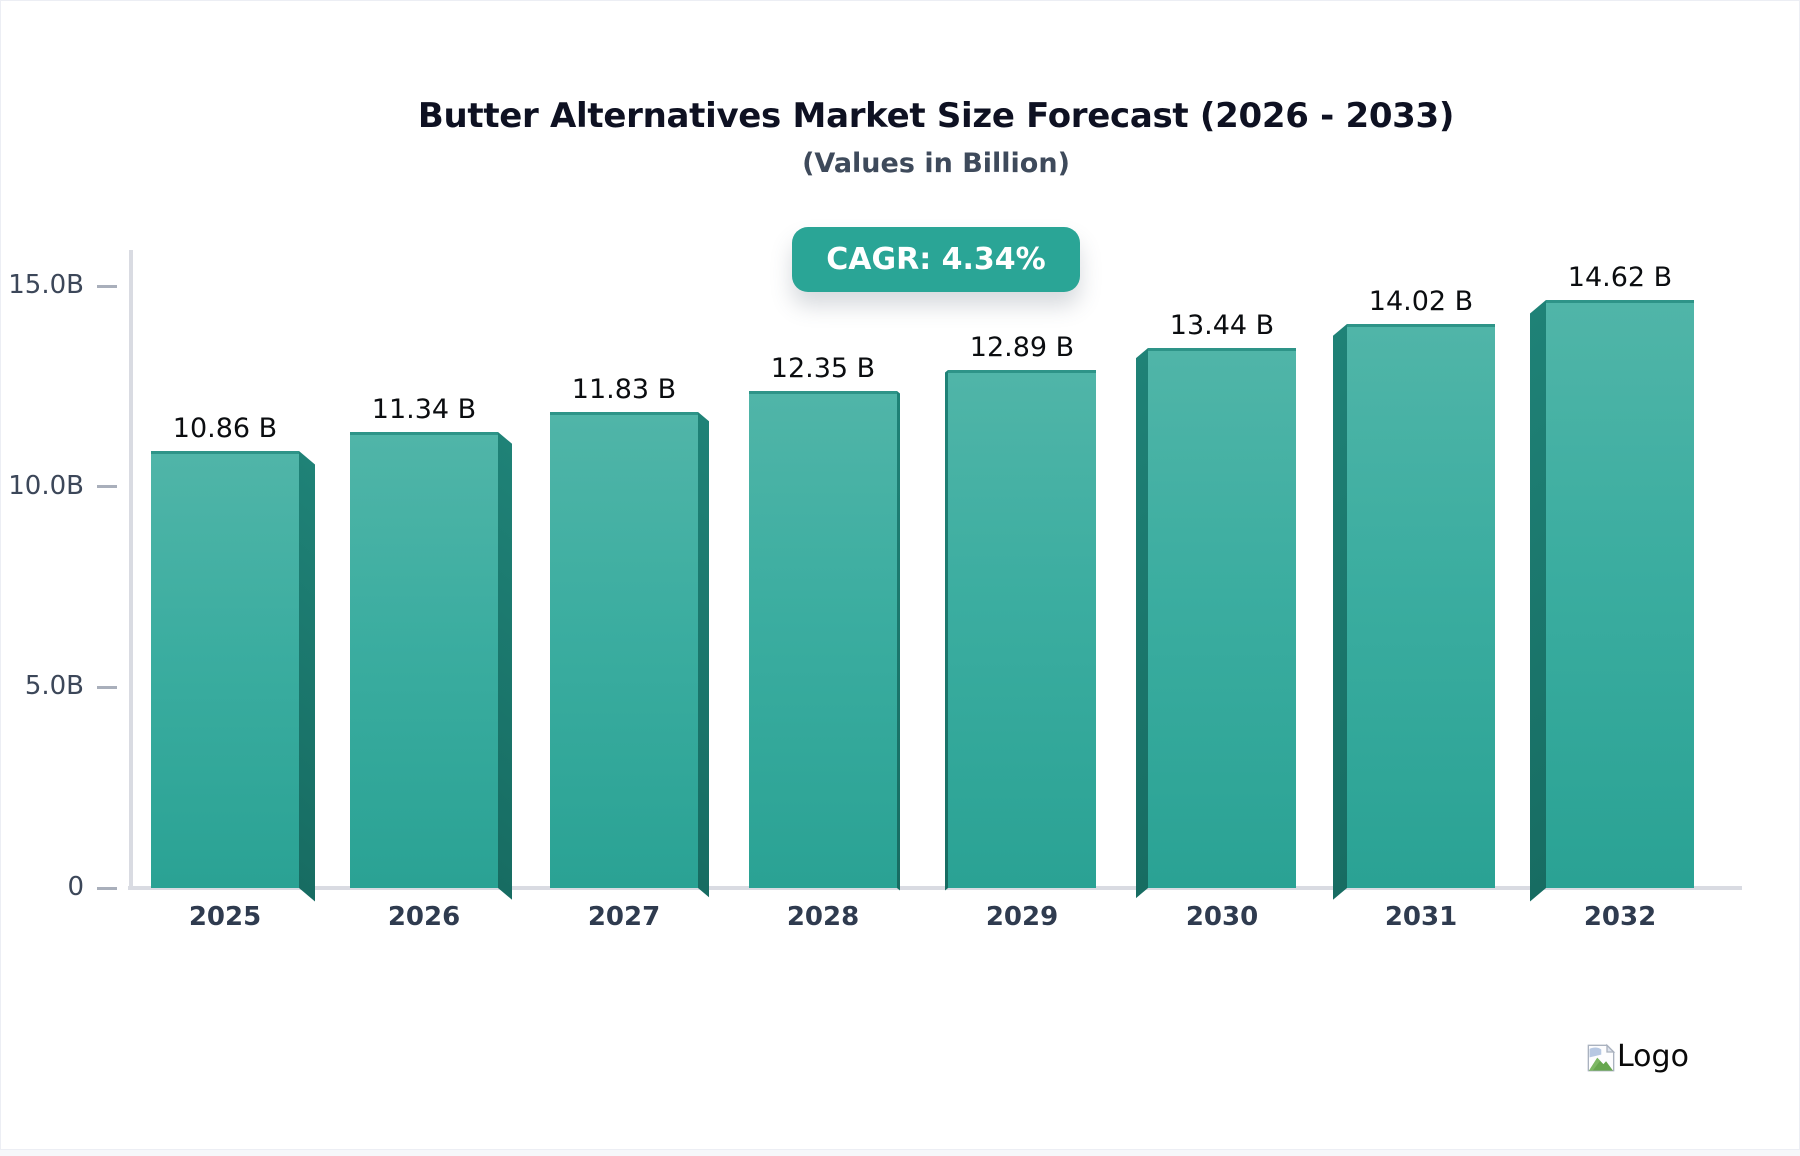 The height and width of the screenshot is (1156, 1800). What do you see at coordinates (935, 888) in the screenshot?
I see `x-axis-baseline` at bounding box center [935, 888].